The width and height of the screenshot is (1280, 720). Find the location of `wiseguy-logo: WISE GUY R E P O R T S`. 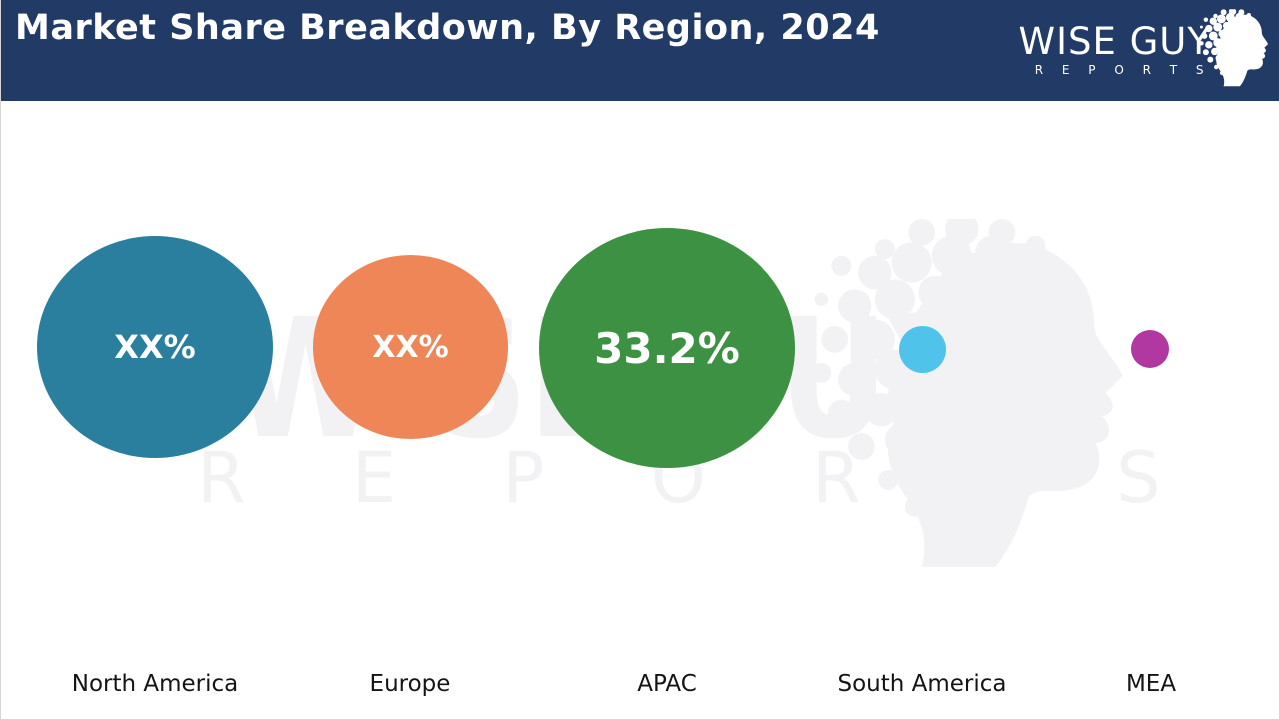

wiseguy-logo: WISE GUY R E P O R T S is located at coordinates (1145, 50).